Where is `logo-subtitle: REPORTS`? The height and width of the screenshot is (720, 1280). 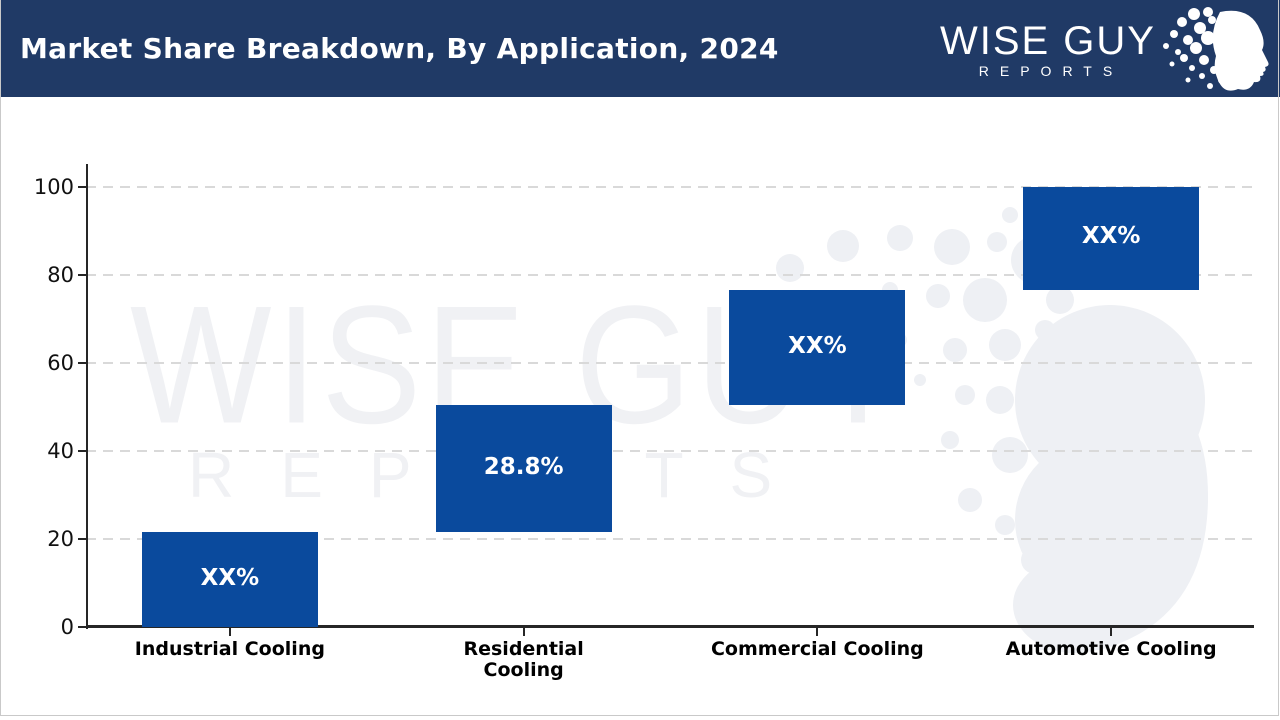 logo-subtitle: REPORTS is located at coordinates (1051, 70).